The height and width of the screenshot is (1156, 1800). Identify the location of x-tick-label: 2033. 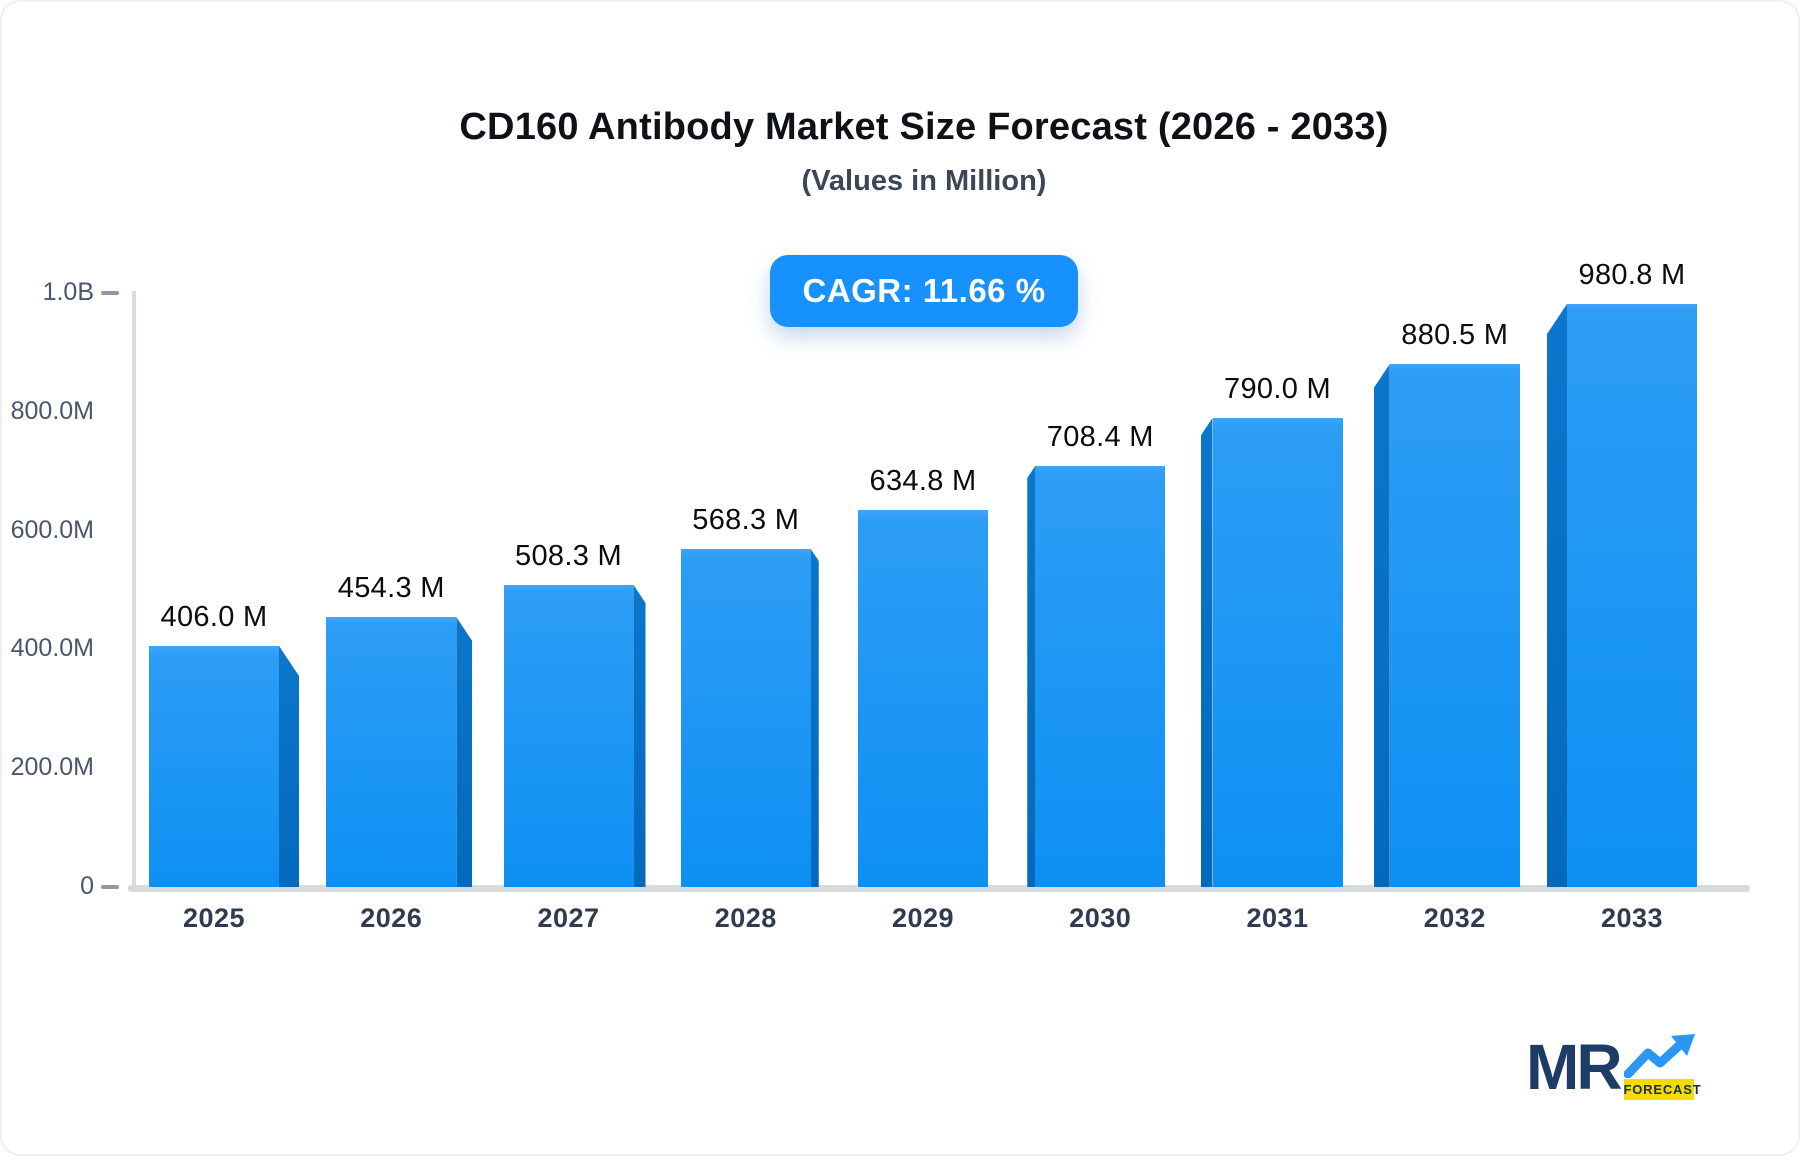
(1632, 918).